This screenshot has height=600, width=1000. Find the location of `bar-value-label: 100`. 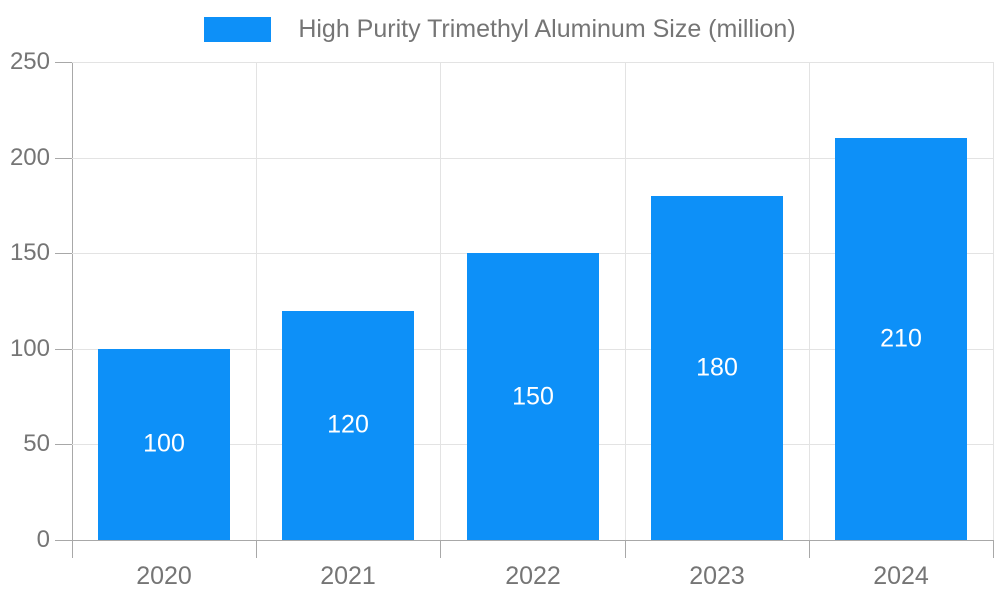

bar-value-label: 100 is located at coordinates (164, 443).